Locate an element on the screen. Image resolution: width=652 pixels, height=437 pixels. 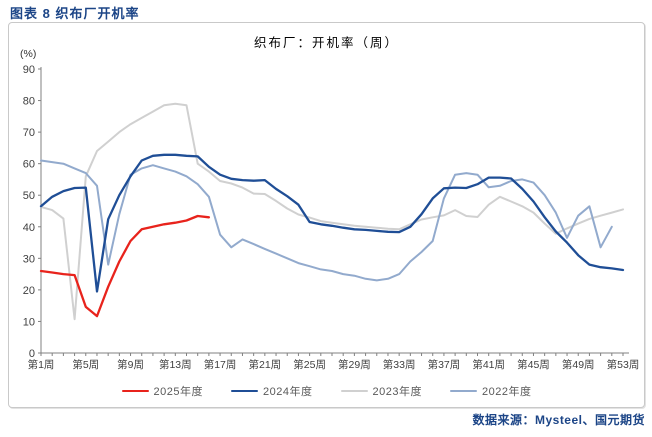
data-source-note: 数据来源：Mysteel、国元期货 is located at coordinates (558, 420).